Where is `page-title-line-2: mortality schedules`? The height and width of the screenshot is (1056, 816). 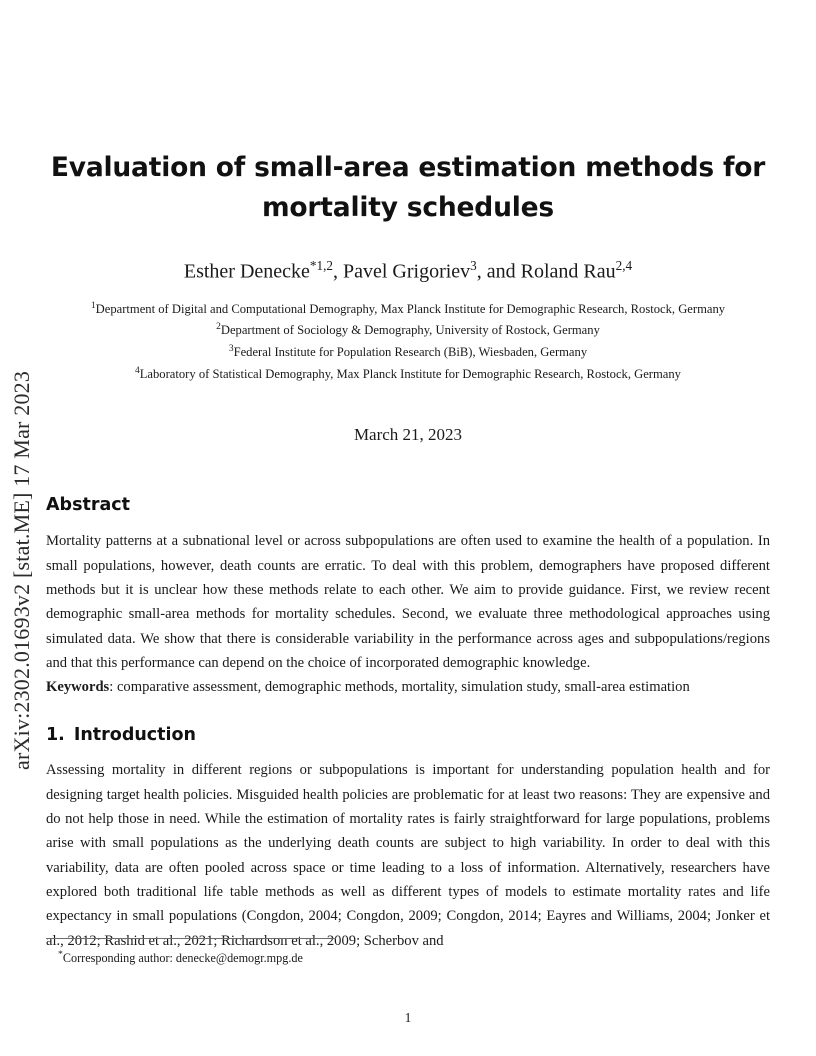 page-title-line-2: mortality schedules is located at coordinates (408, 207).